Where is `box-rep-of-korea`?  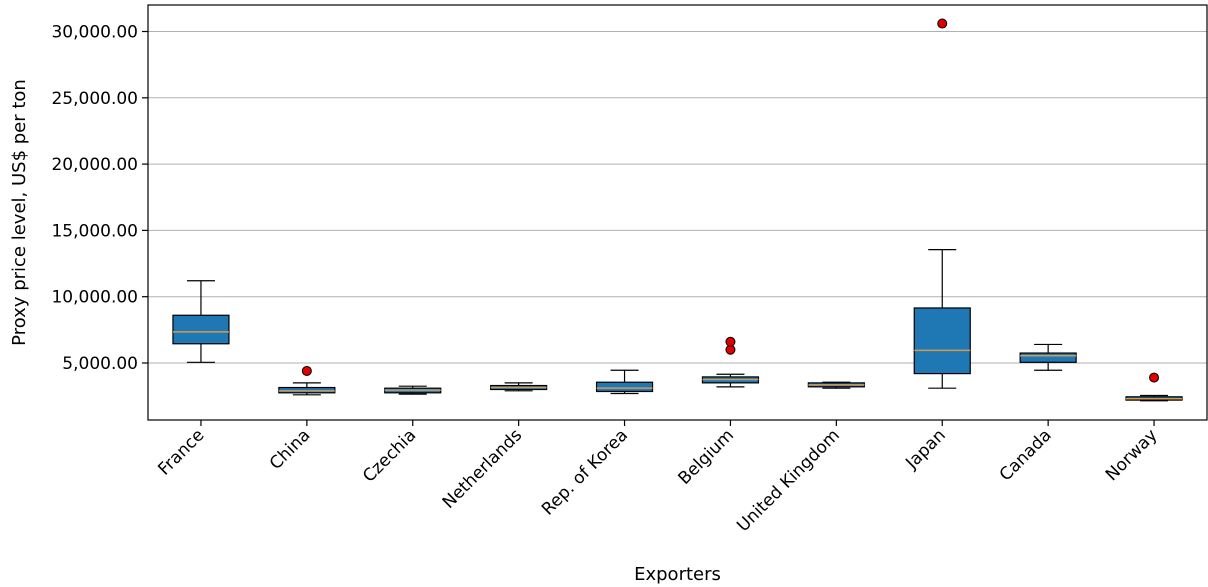
box-rep-of-korea is located at coordinates (624, 382).